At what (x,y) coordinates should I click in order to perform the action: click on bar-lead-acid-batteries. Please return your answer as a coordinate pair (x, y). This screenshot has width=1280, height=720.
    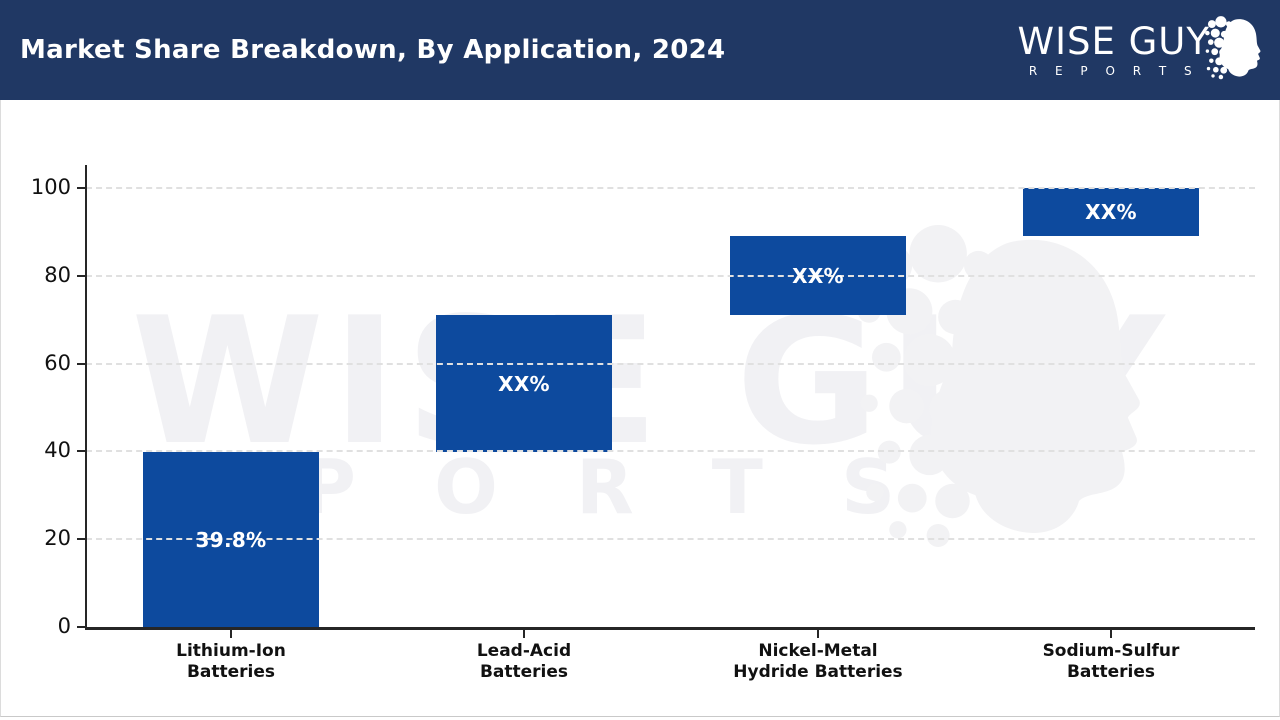
    Looking at the image, I should click on (524, 384).